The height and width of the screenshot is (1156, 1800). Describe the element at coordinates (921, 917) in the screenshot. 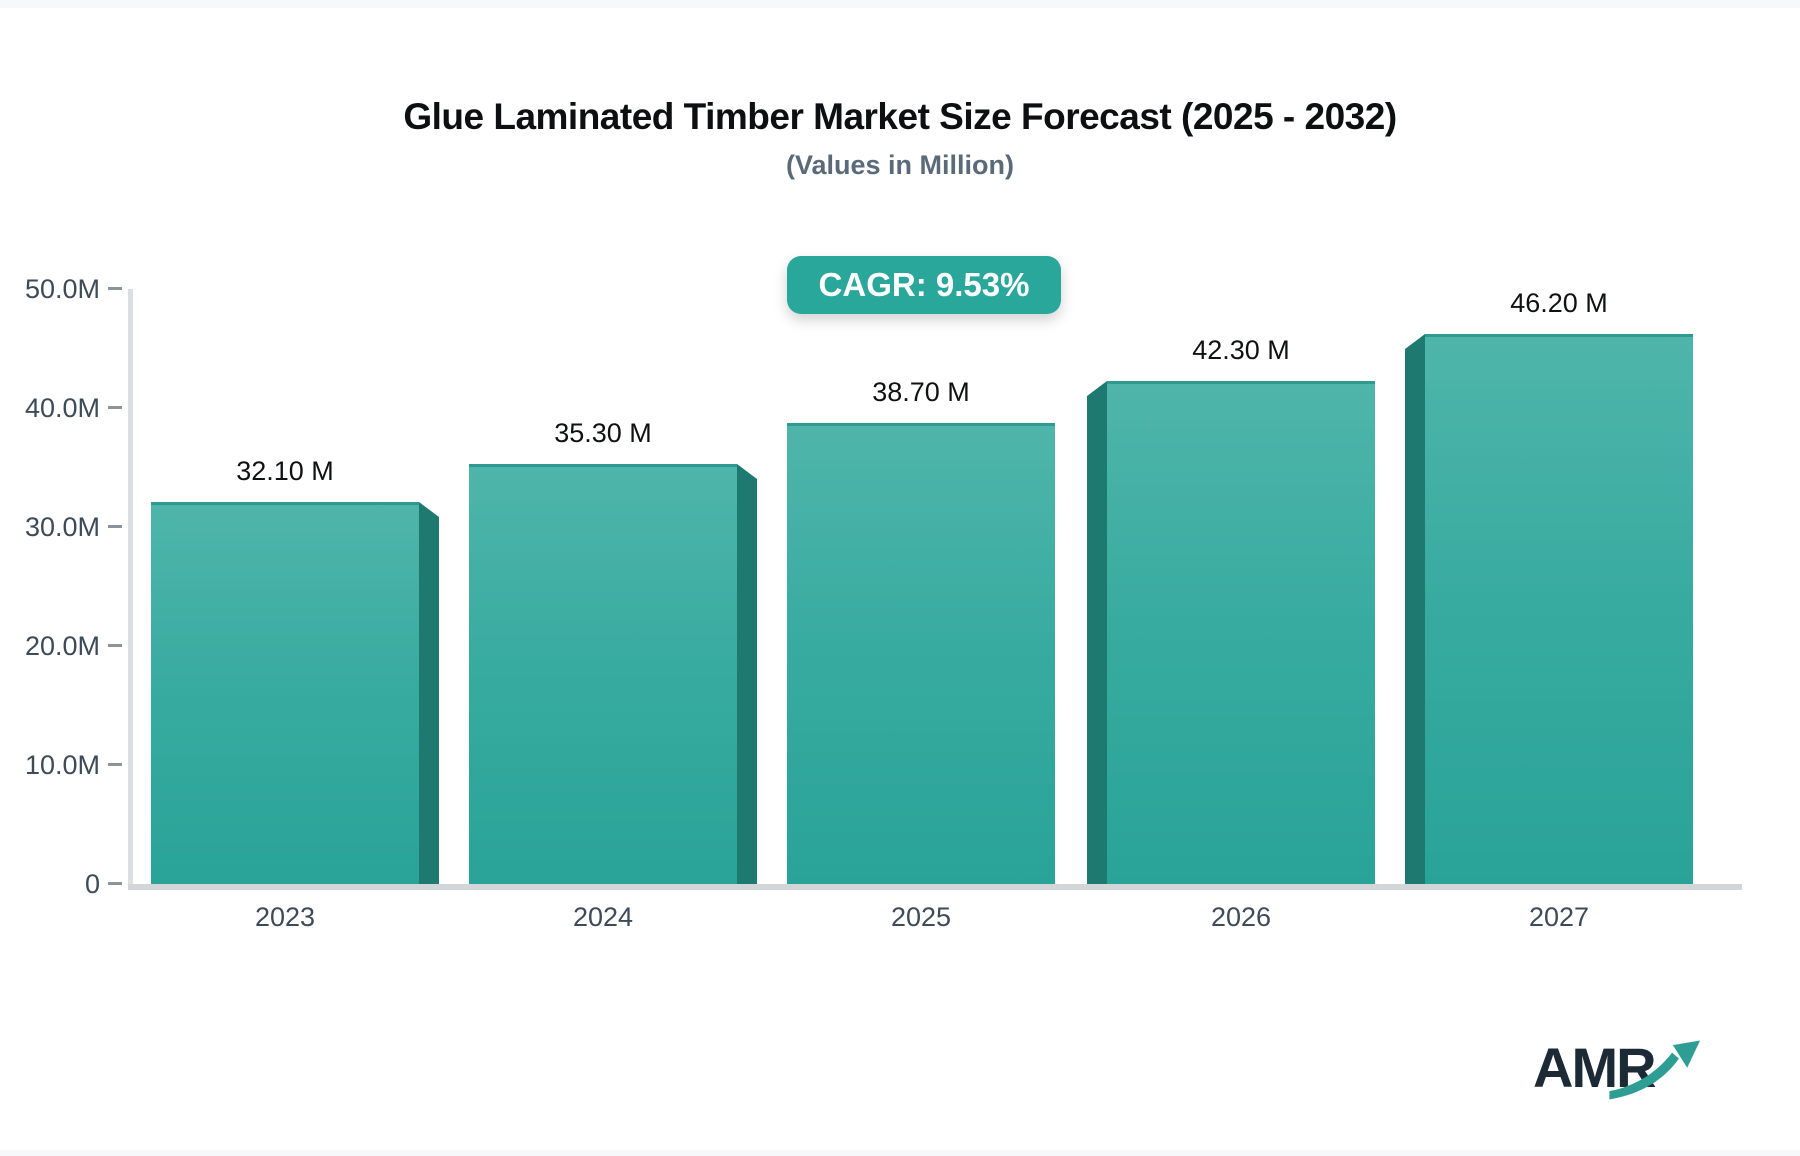

I see `x-axis-label-2025: 2025` at that location.